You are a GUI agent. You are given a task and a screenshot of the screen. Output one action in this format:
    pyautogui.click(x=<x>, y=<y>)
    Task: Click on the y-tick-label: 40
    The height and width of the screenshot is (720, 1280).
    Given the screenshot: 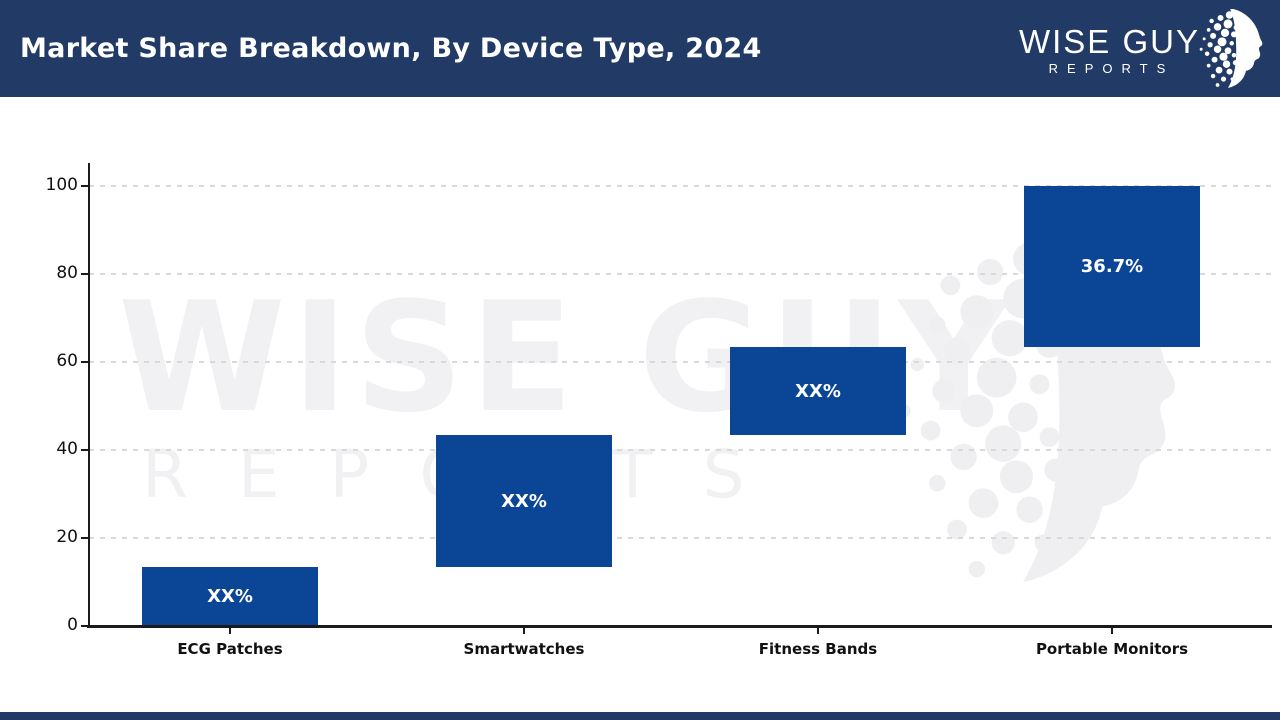 What is the action you would take?
    pyautogui.click(x=67, y=449)
    